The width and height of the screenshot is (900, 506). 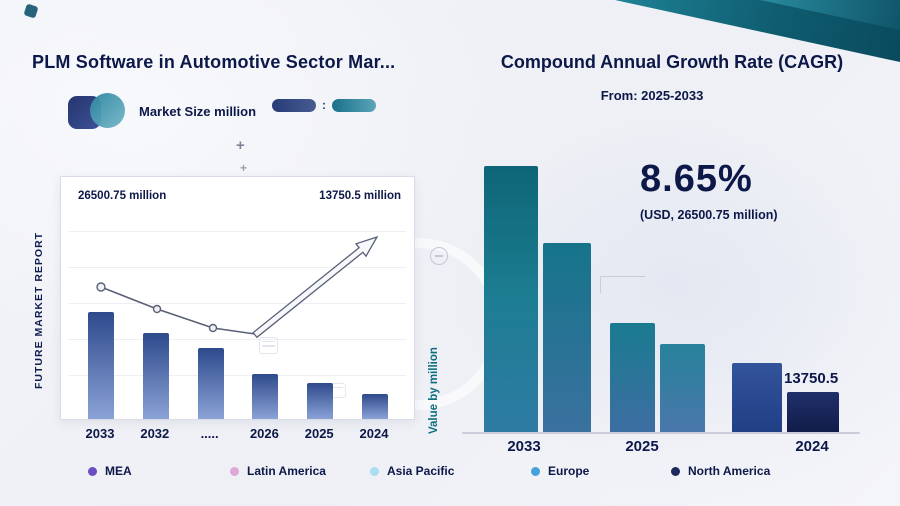 What do you see at coordinates (661, 433) in the screenshot?
I see `cagr-axis-line` at bounding box center [661, 433].